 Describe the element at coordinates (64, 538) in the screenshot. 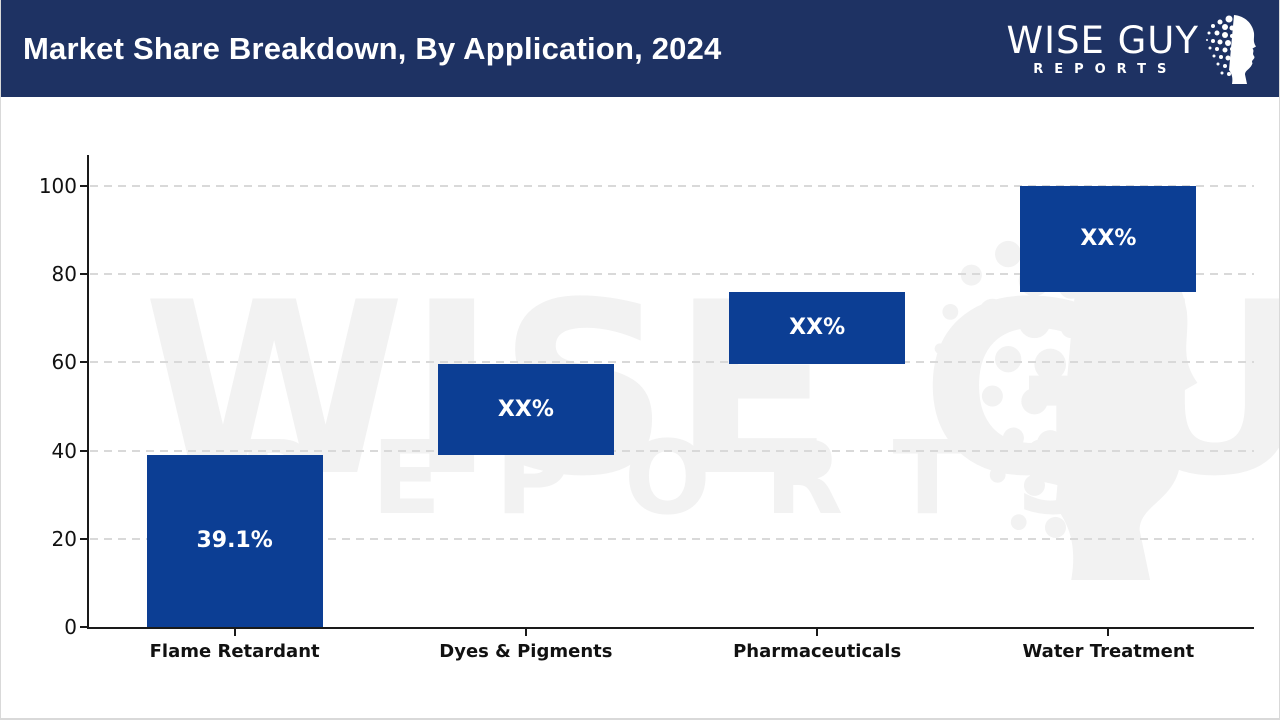

I see `y-tick-label: 20` at that location.